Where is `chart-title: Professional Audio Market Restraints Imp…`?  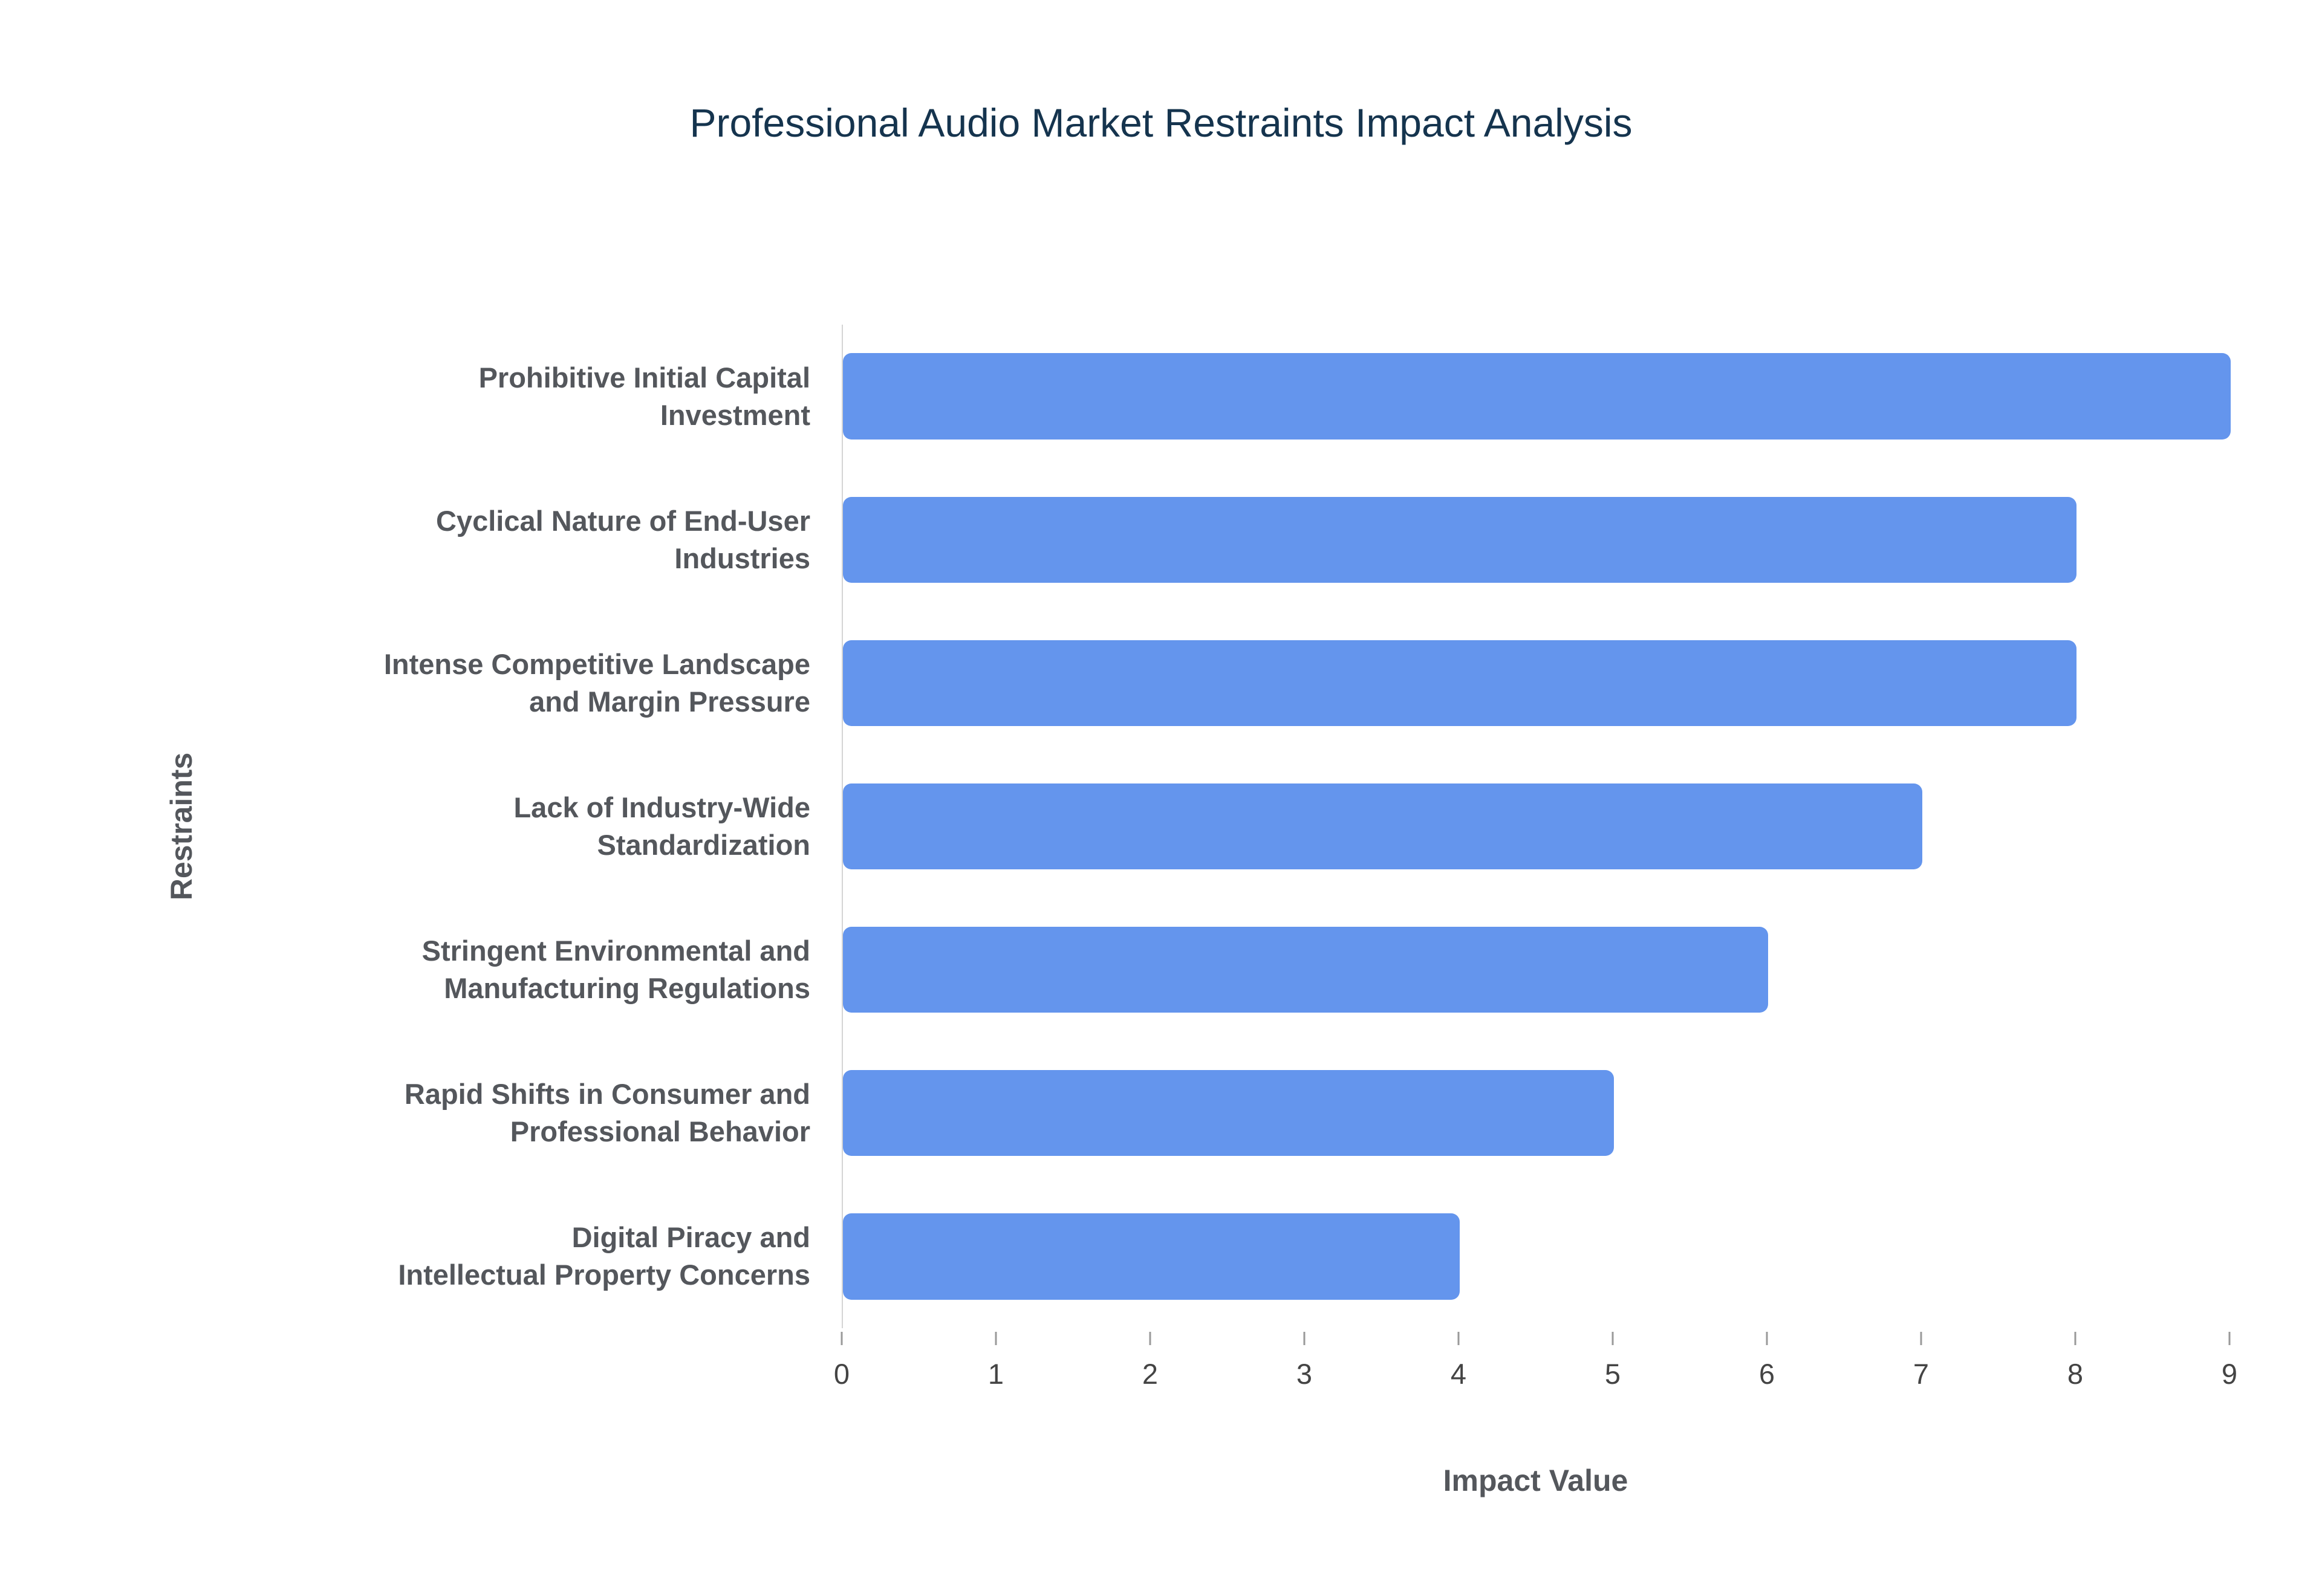
chart-title: Professional Audio Market Restraints Imp… is located at coordinates (1161, 122).